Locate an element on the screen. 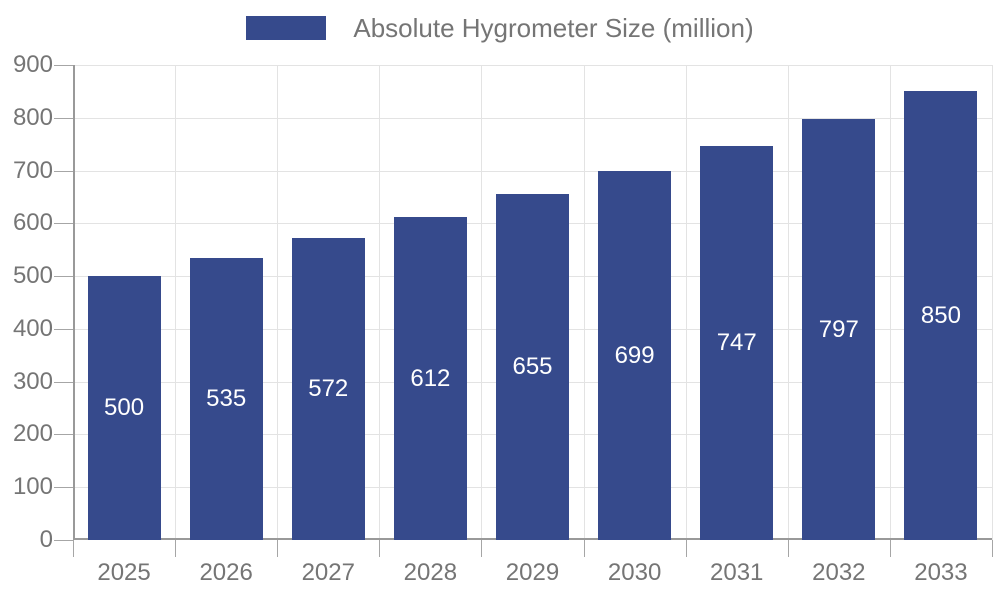 This screenshot has width=1000, height=600. bar-value-label: 572 is located at coordinates (328, 389).